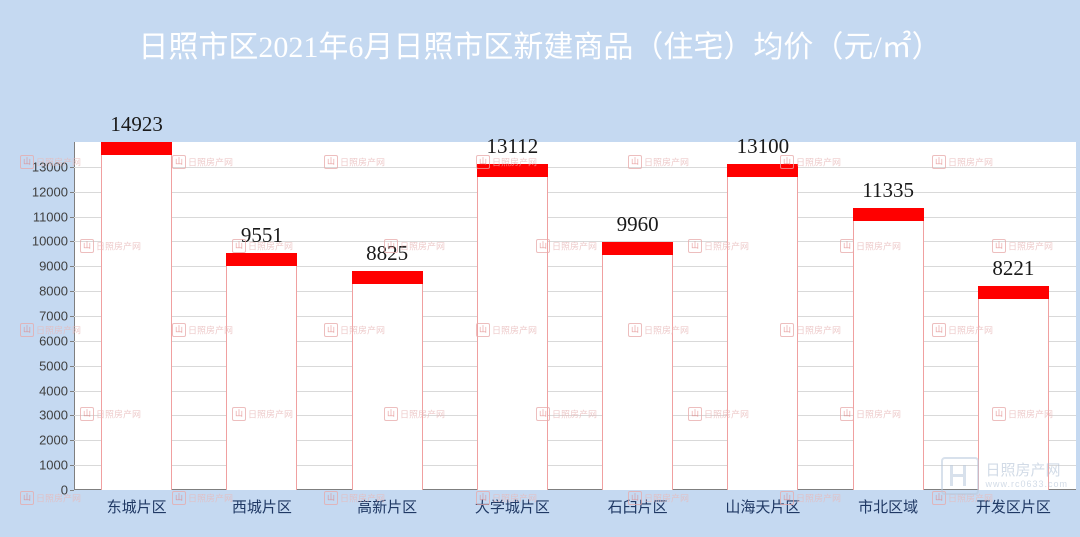  What do you see at coordinates (1023, 471) in the screenshot?
I see `logo-text: 日照房产网` at bounding box center [1023, 471].